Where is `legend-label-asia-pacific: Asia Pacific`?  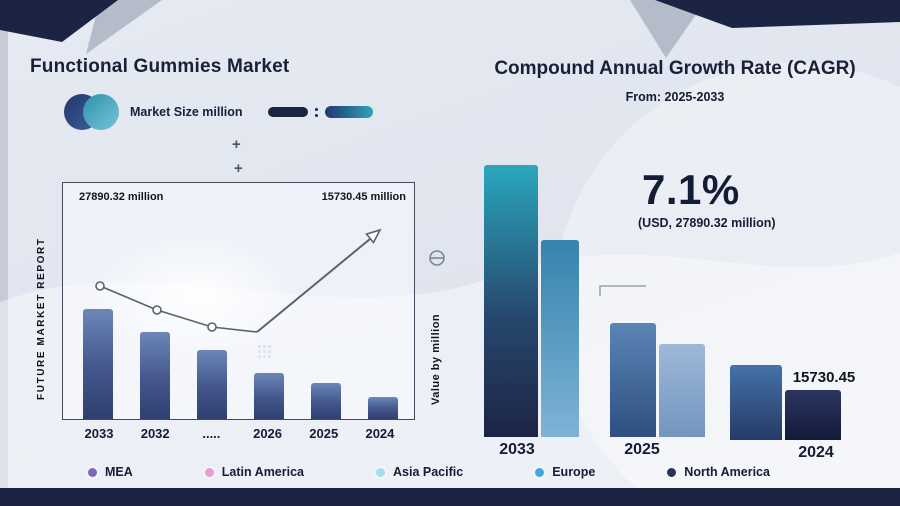
legend-label-asia-pacific: Asia Pacific is located at coordinates (428, 472).